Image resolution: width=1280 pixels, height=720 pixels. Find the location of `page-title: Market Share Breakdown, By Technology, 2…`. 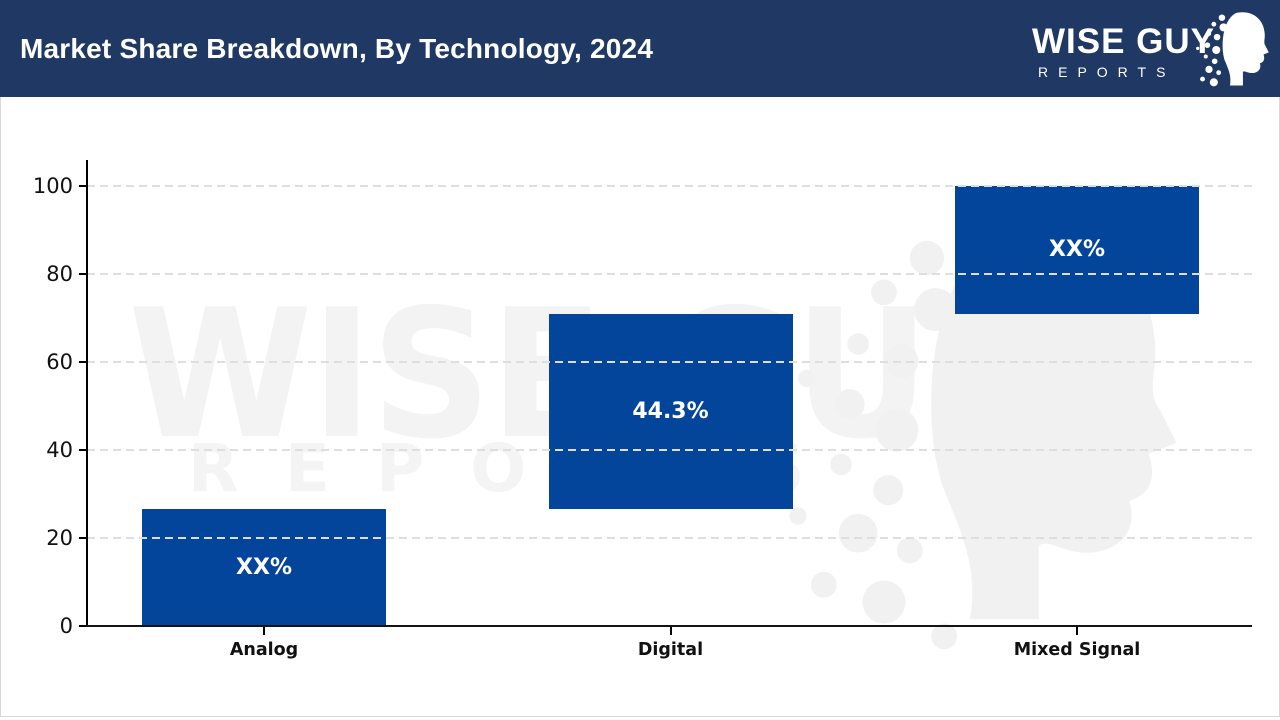

page-title: Market Share Breakdown, By Technology, 2… is located at coordinates (337, 48).